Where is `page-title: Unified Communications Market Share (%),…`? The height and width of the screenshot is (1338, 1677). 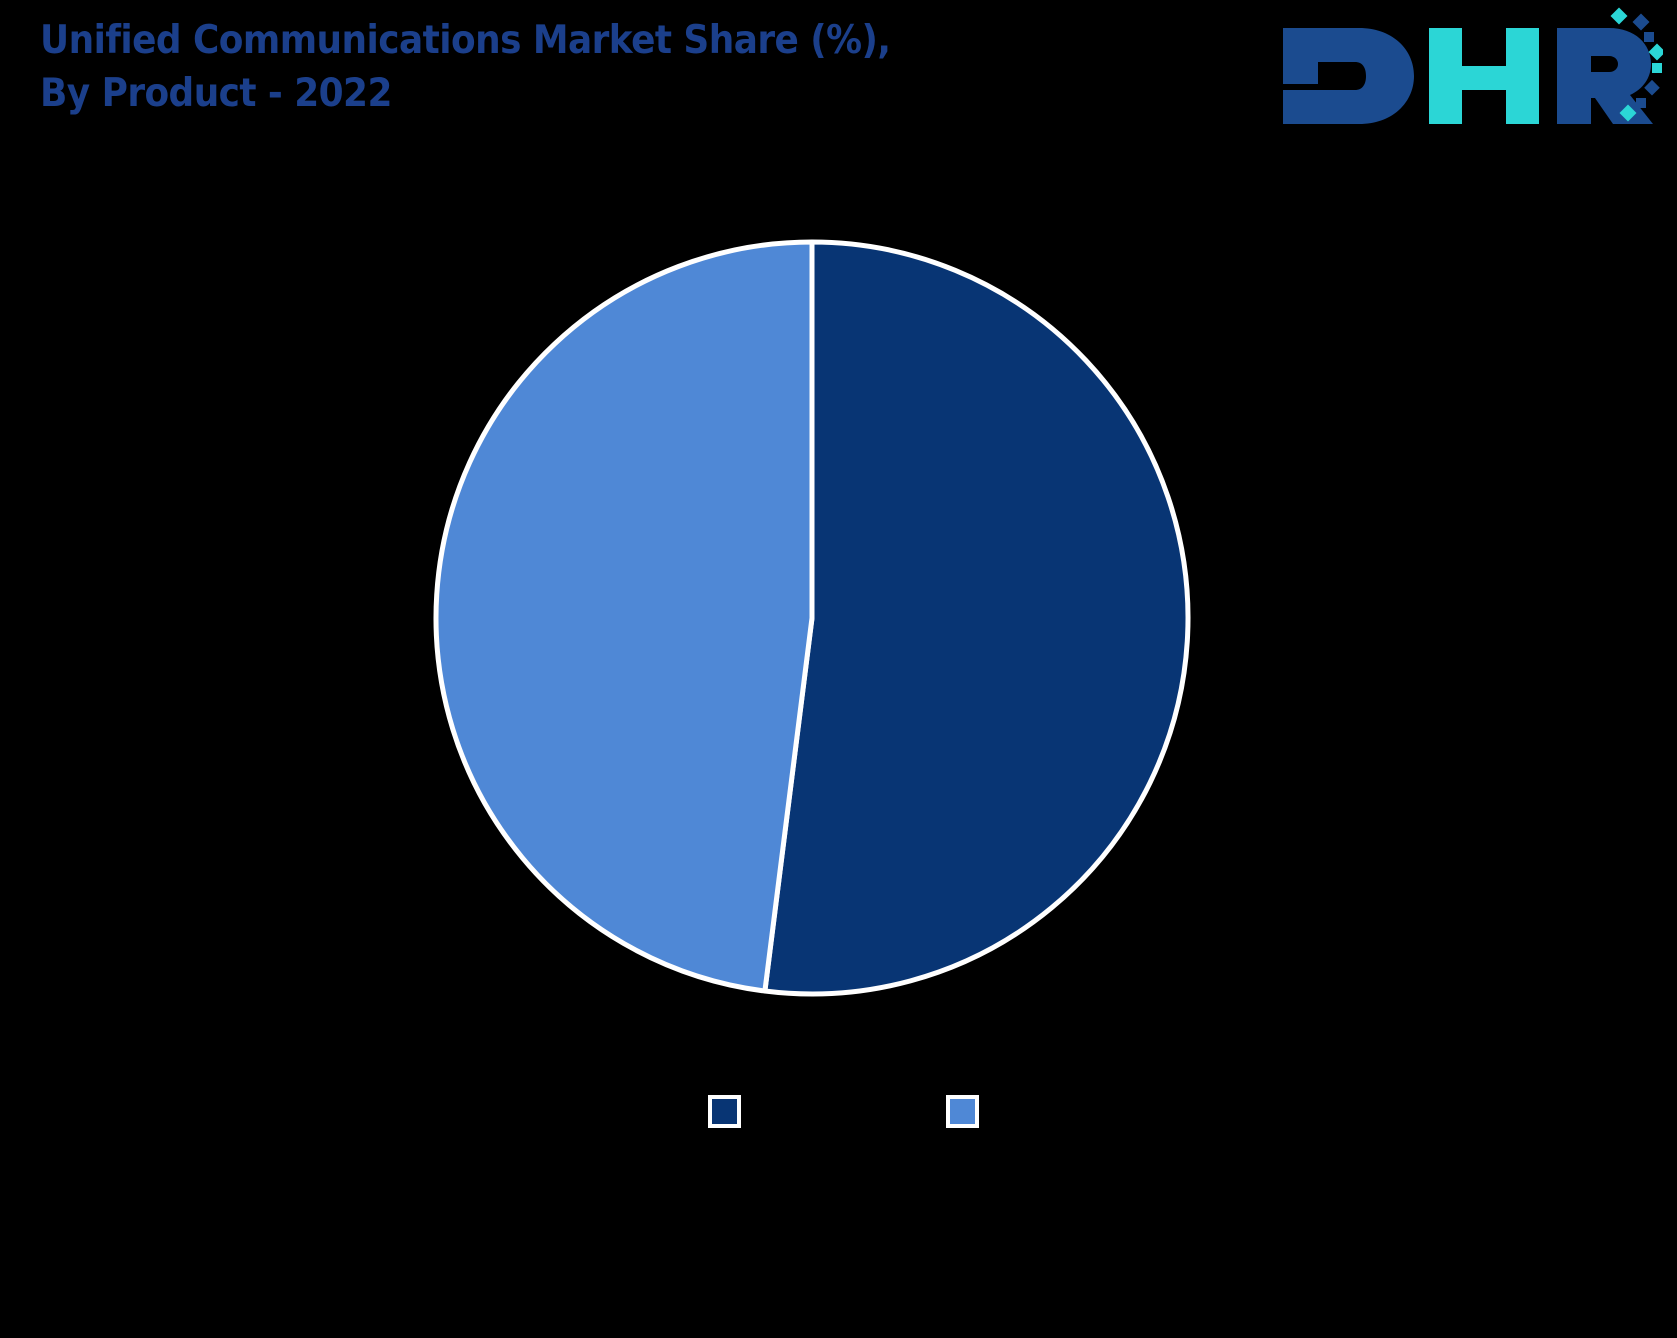 page-title: Unified Communications Market Share (%),… is located at coordinates (465, 67).